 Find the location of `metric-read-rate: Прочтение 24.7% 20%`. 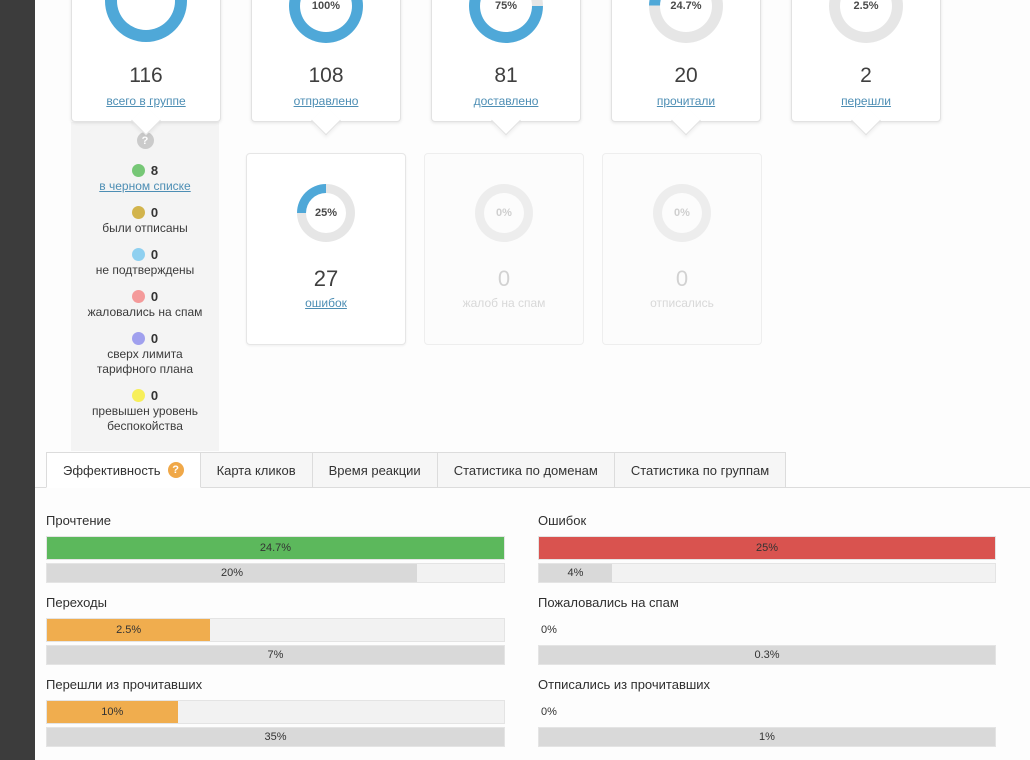

metric-read-rate: Прочтение 24.7% 20% is located at coordinates (275, 548).